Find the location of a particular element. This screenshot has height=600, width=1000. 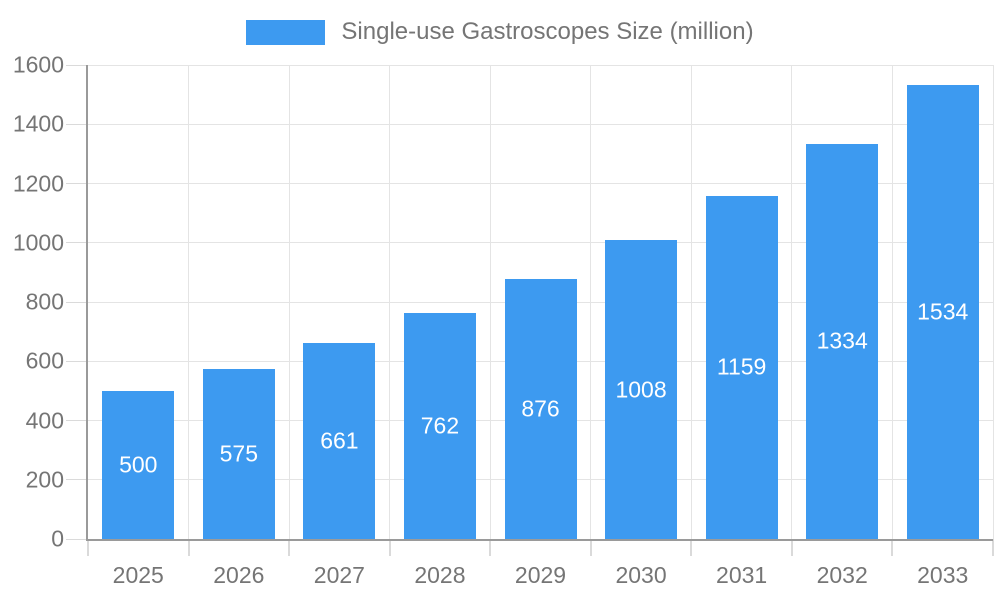

legend-swatch-icon is located at coordinates (286, 32).